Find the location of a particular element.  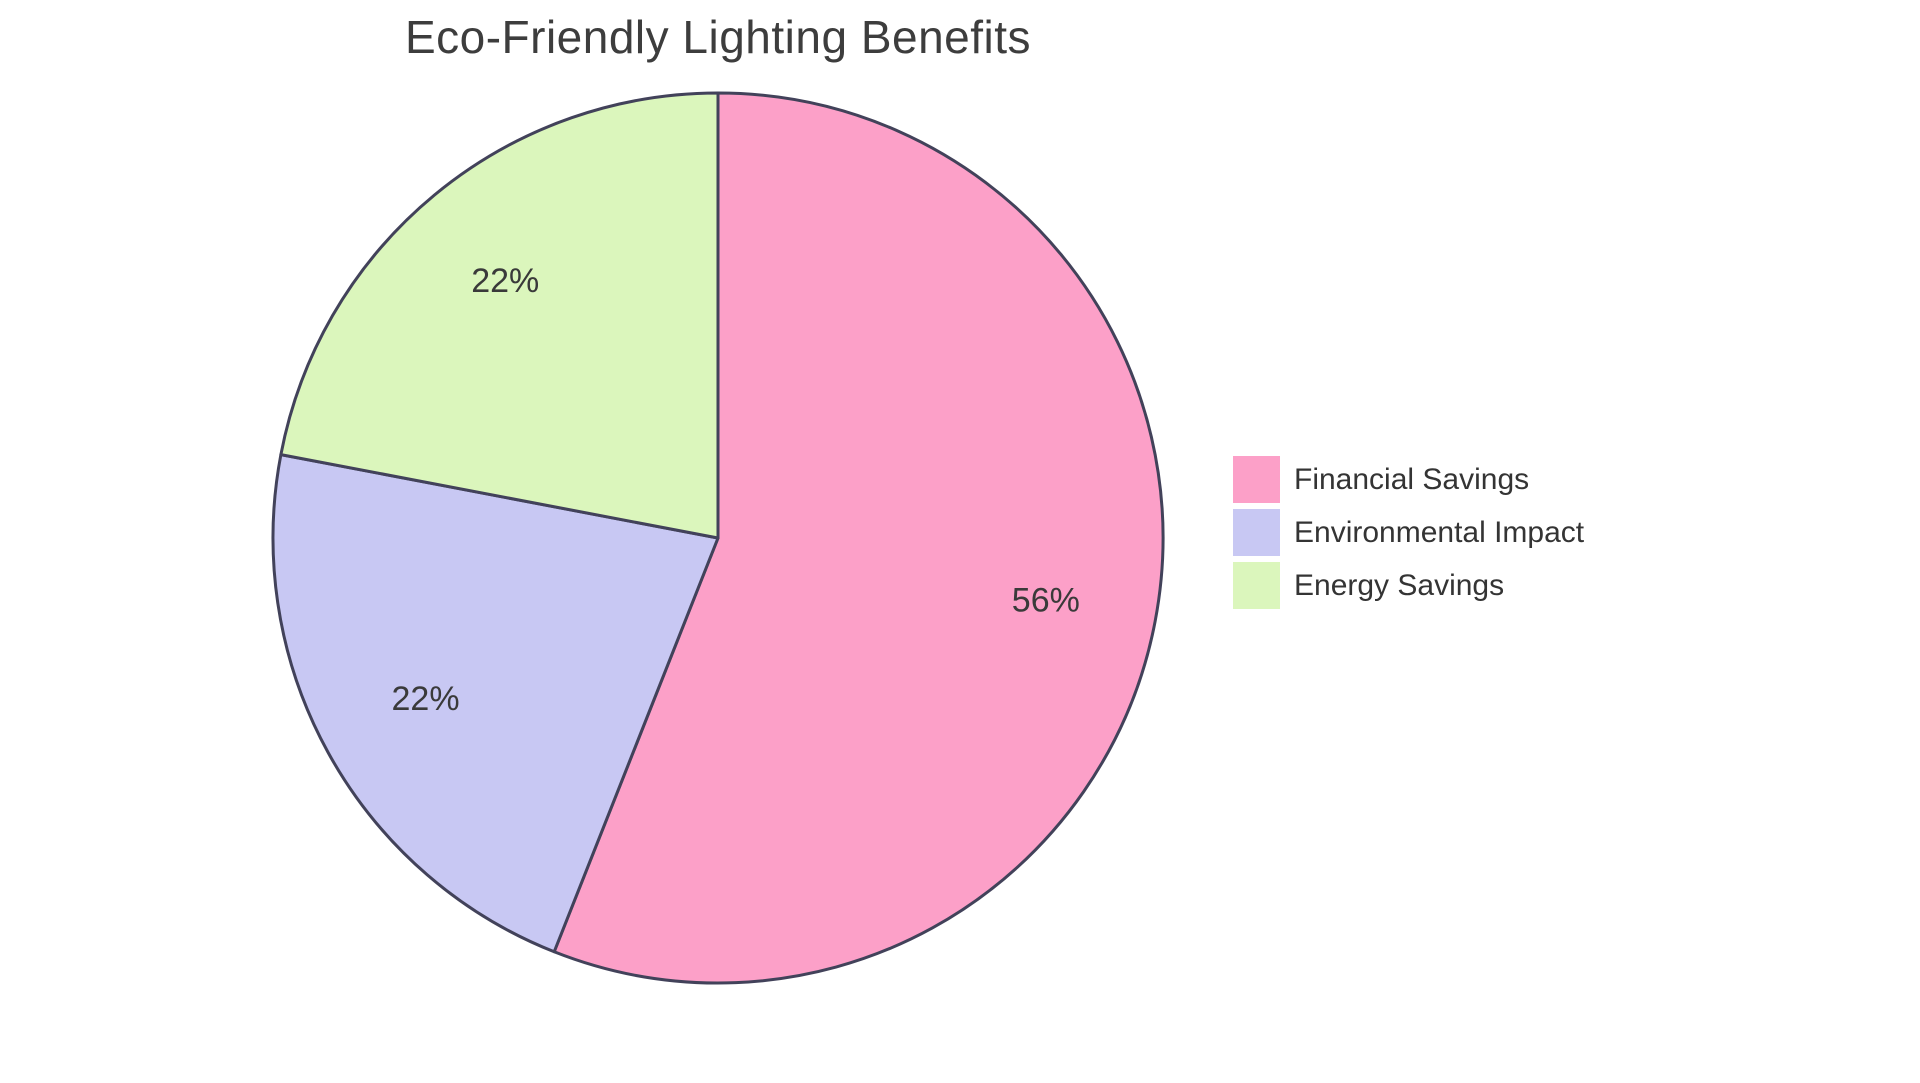

chart-title: Eco-Friendly Lighting Benefits is located at coordinates (718, 37).